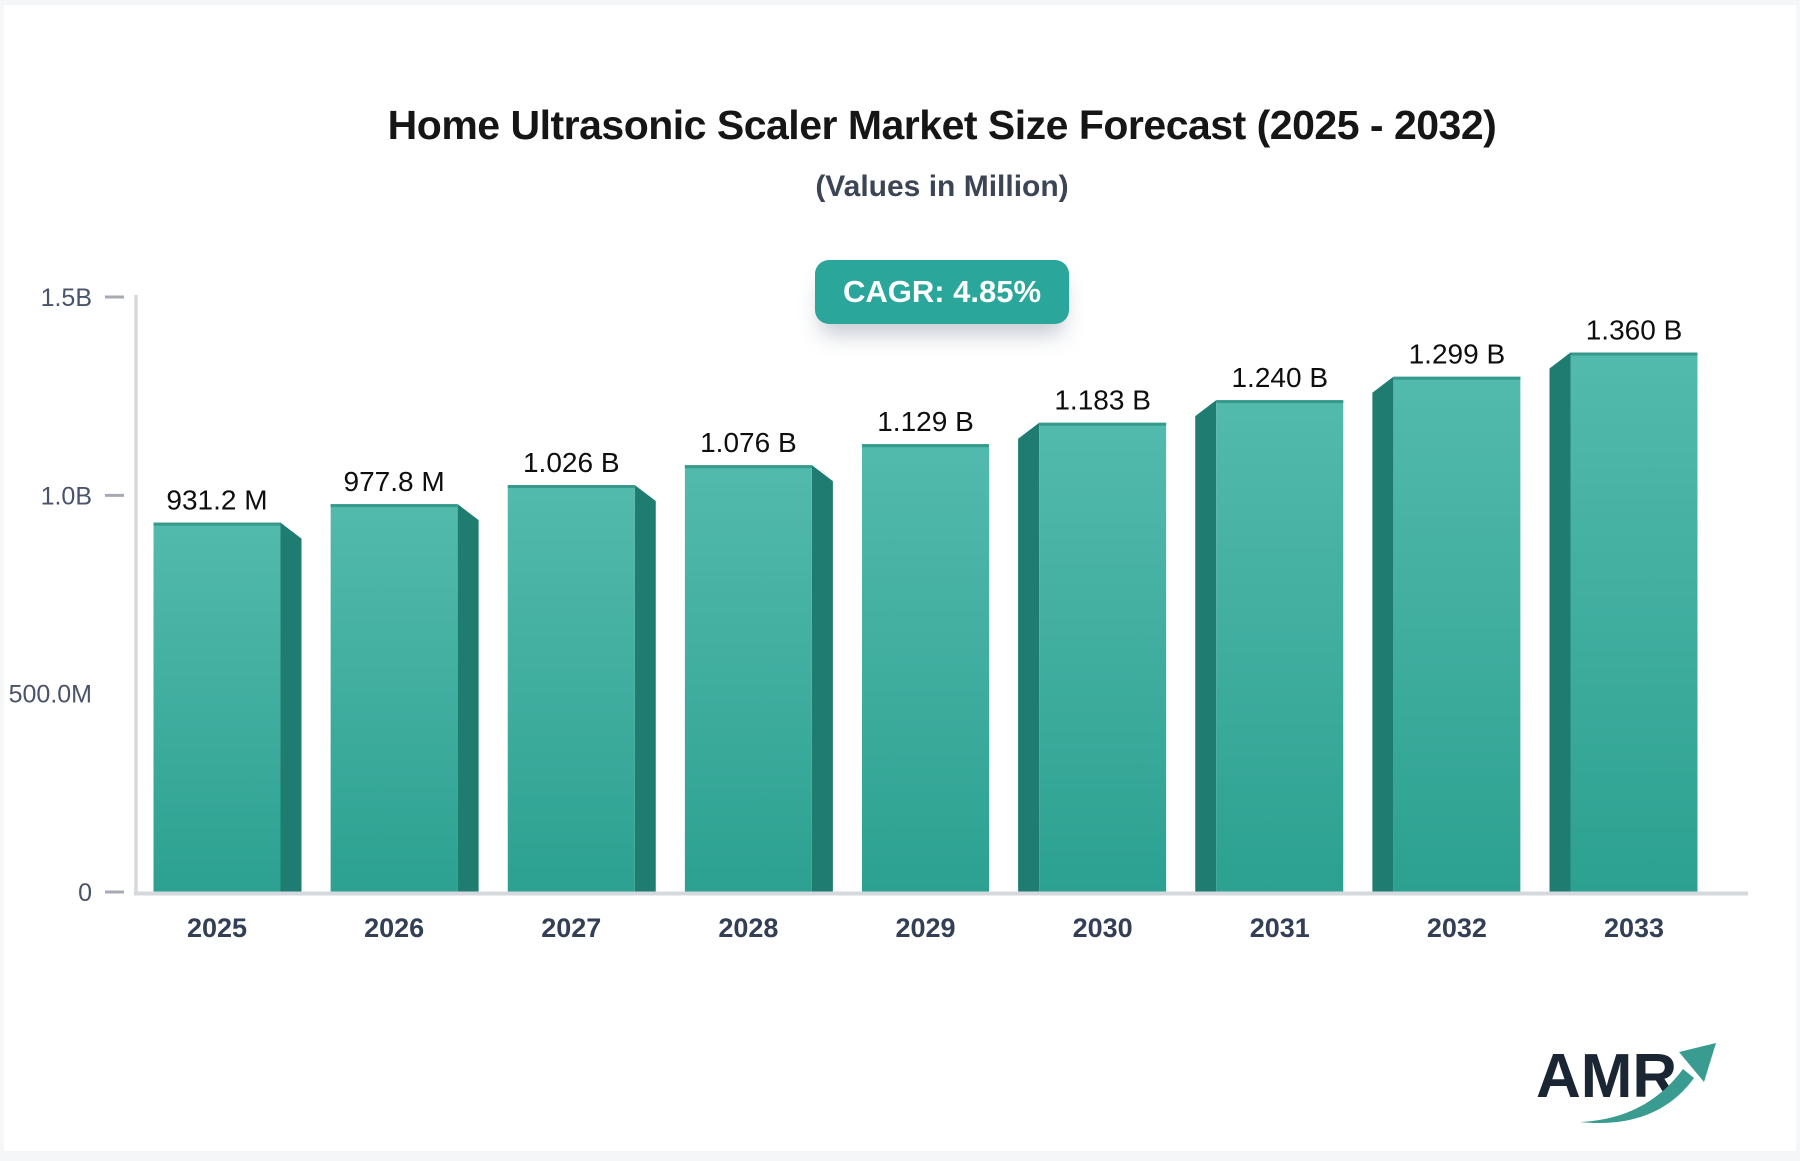 The height and width of the screenshot is (1161, 1800). I want to click on bar-value-label: 1.076 B, so click(748, 442).